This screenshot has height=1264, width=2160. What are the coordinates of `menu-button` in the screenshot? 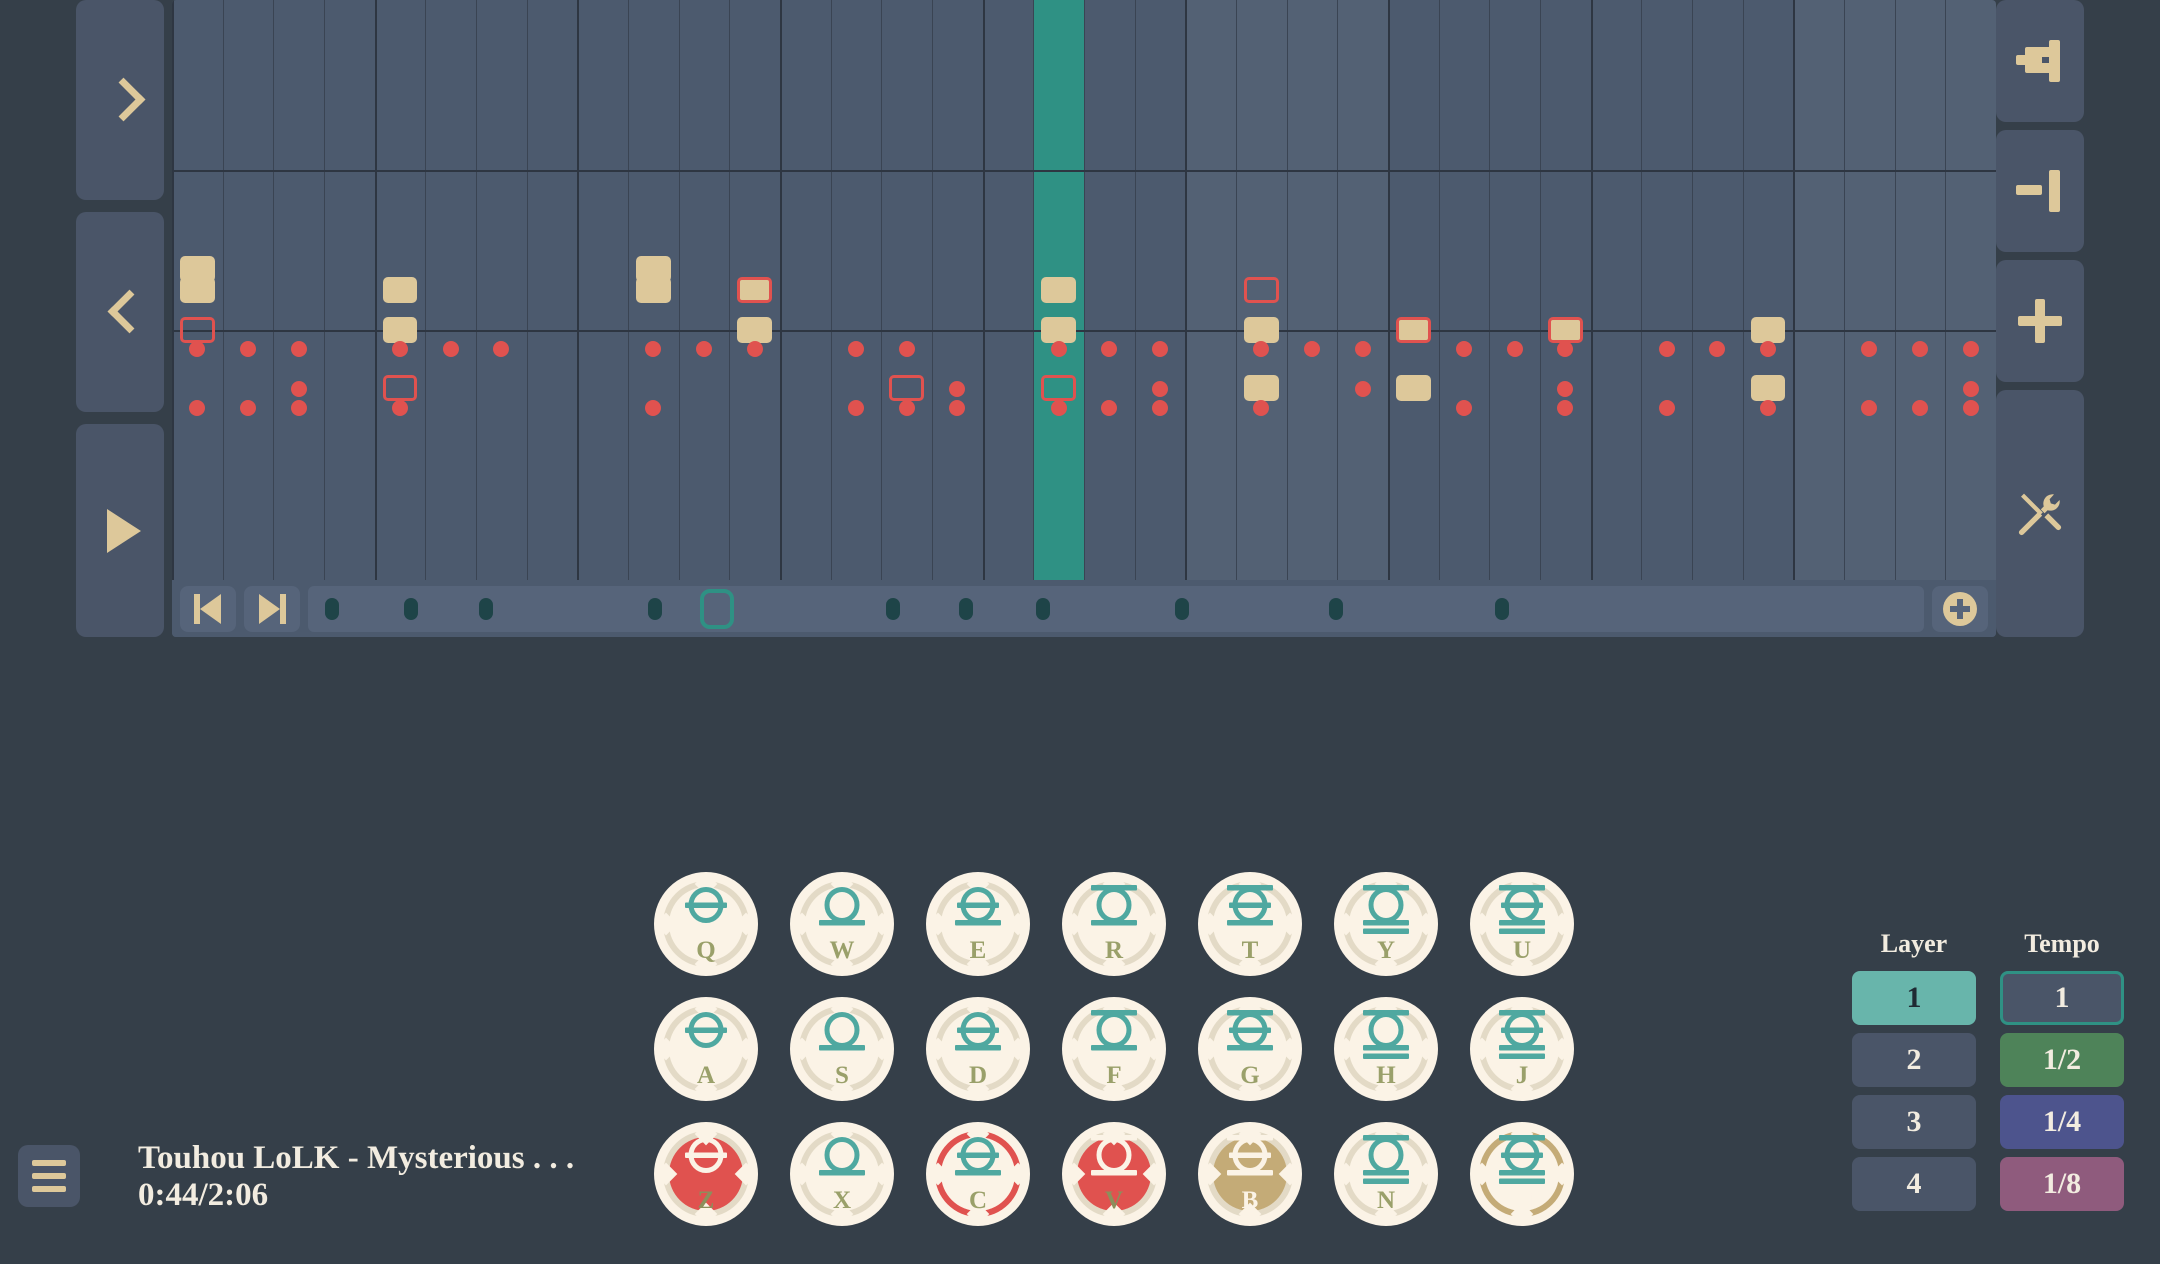 It's located at (49, 1176).